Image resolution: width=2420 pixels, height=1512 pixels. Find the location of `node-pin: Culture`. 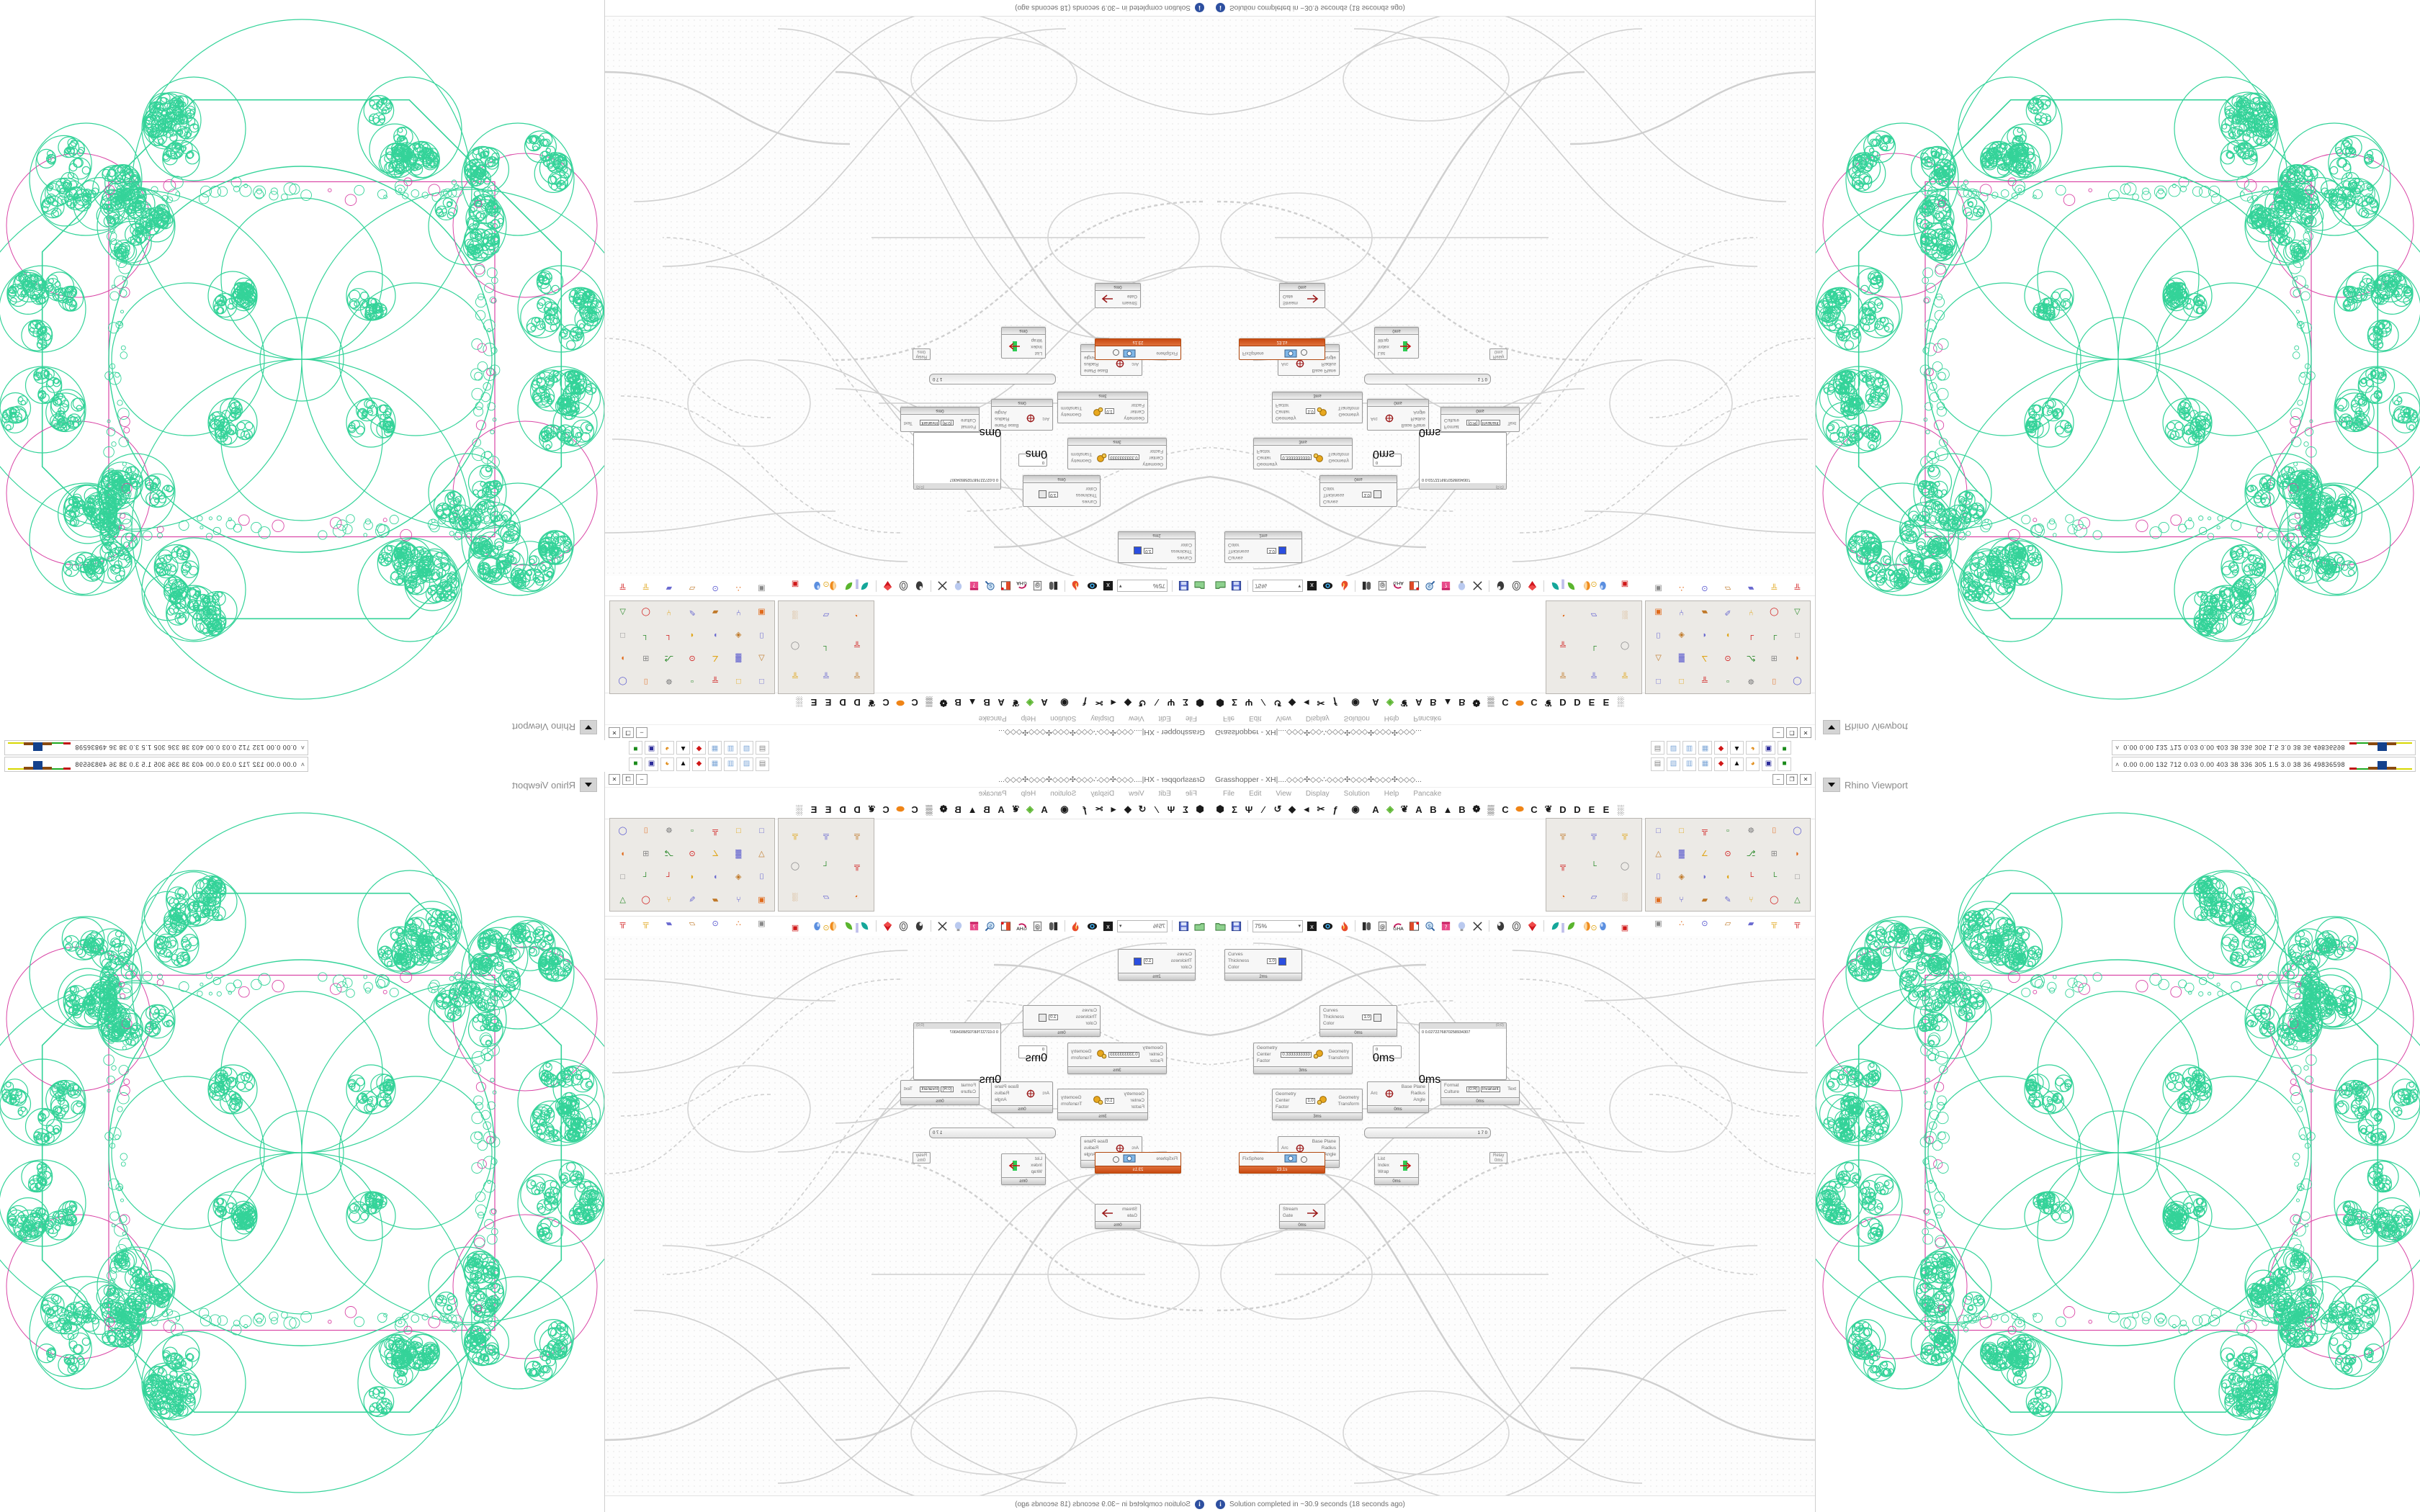

node-pin: Culture is located at coordinates (1451, 1092).